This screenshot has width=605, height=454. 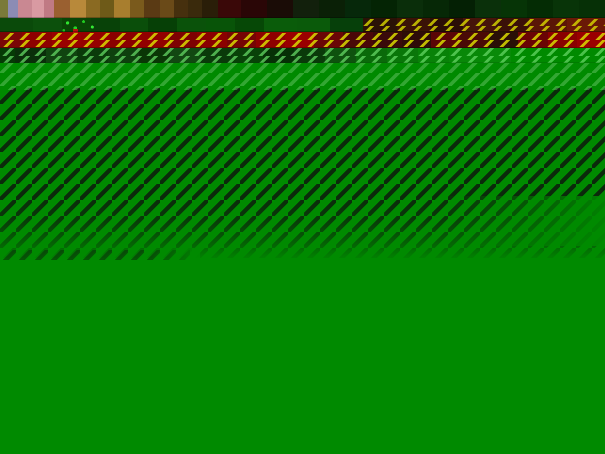 I want to click on last-row-right-fade, so click(x=145, y=255).